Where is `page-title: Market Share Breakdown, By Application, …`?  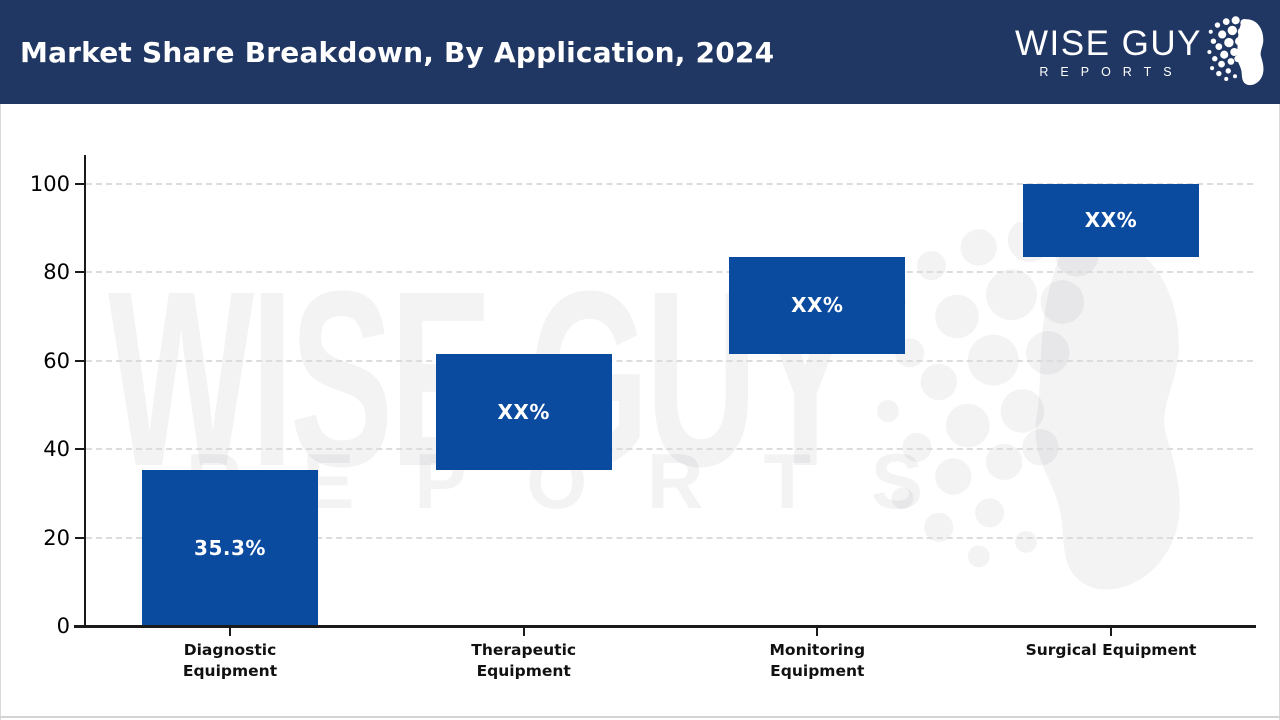 page-title: Market Share Breakdown, By Application, … is located at coordinates (397, 52).